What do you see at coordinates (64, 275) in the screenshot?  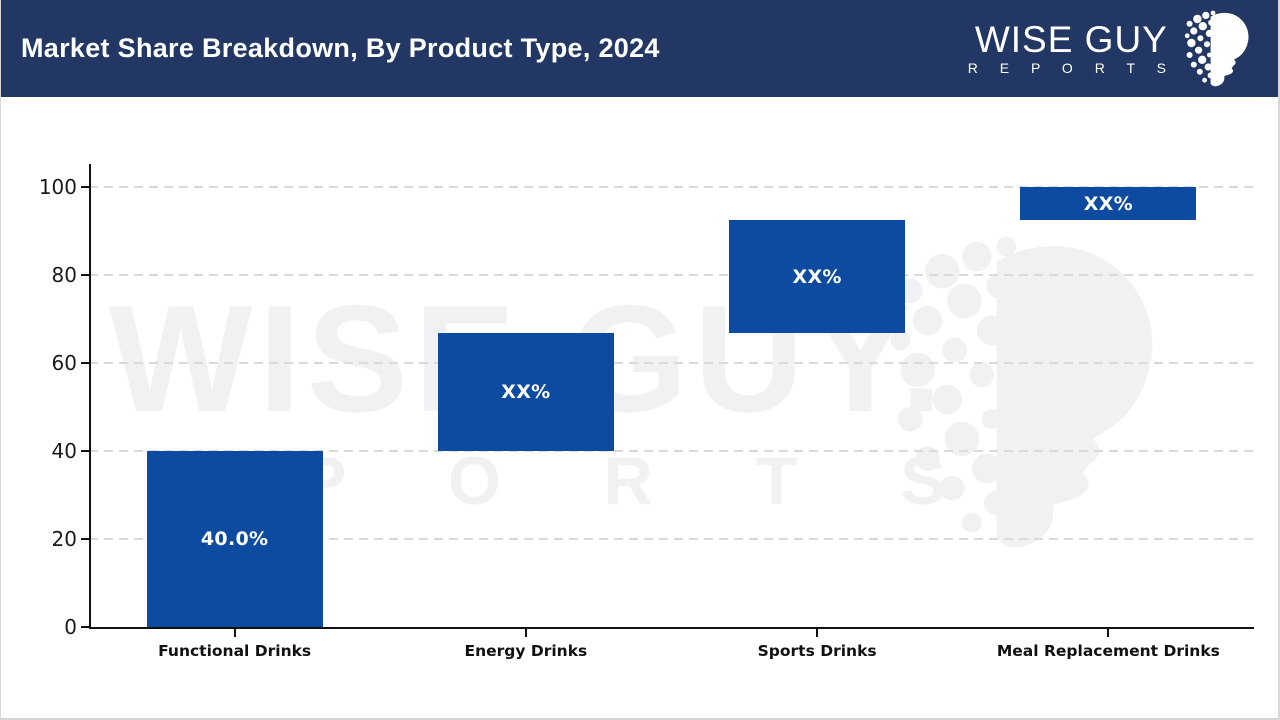 I see `y-tick-label: 80` at bounding box center [64, 275].